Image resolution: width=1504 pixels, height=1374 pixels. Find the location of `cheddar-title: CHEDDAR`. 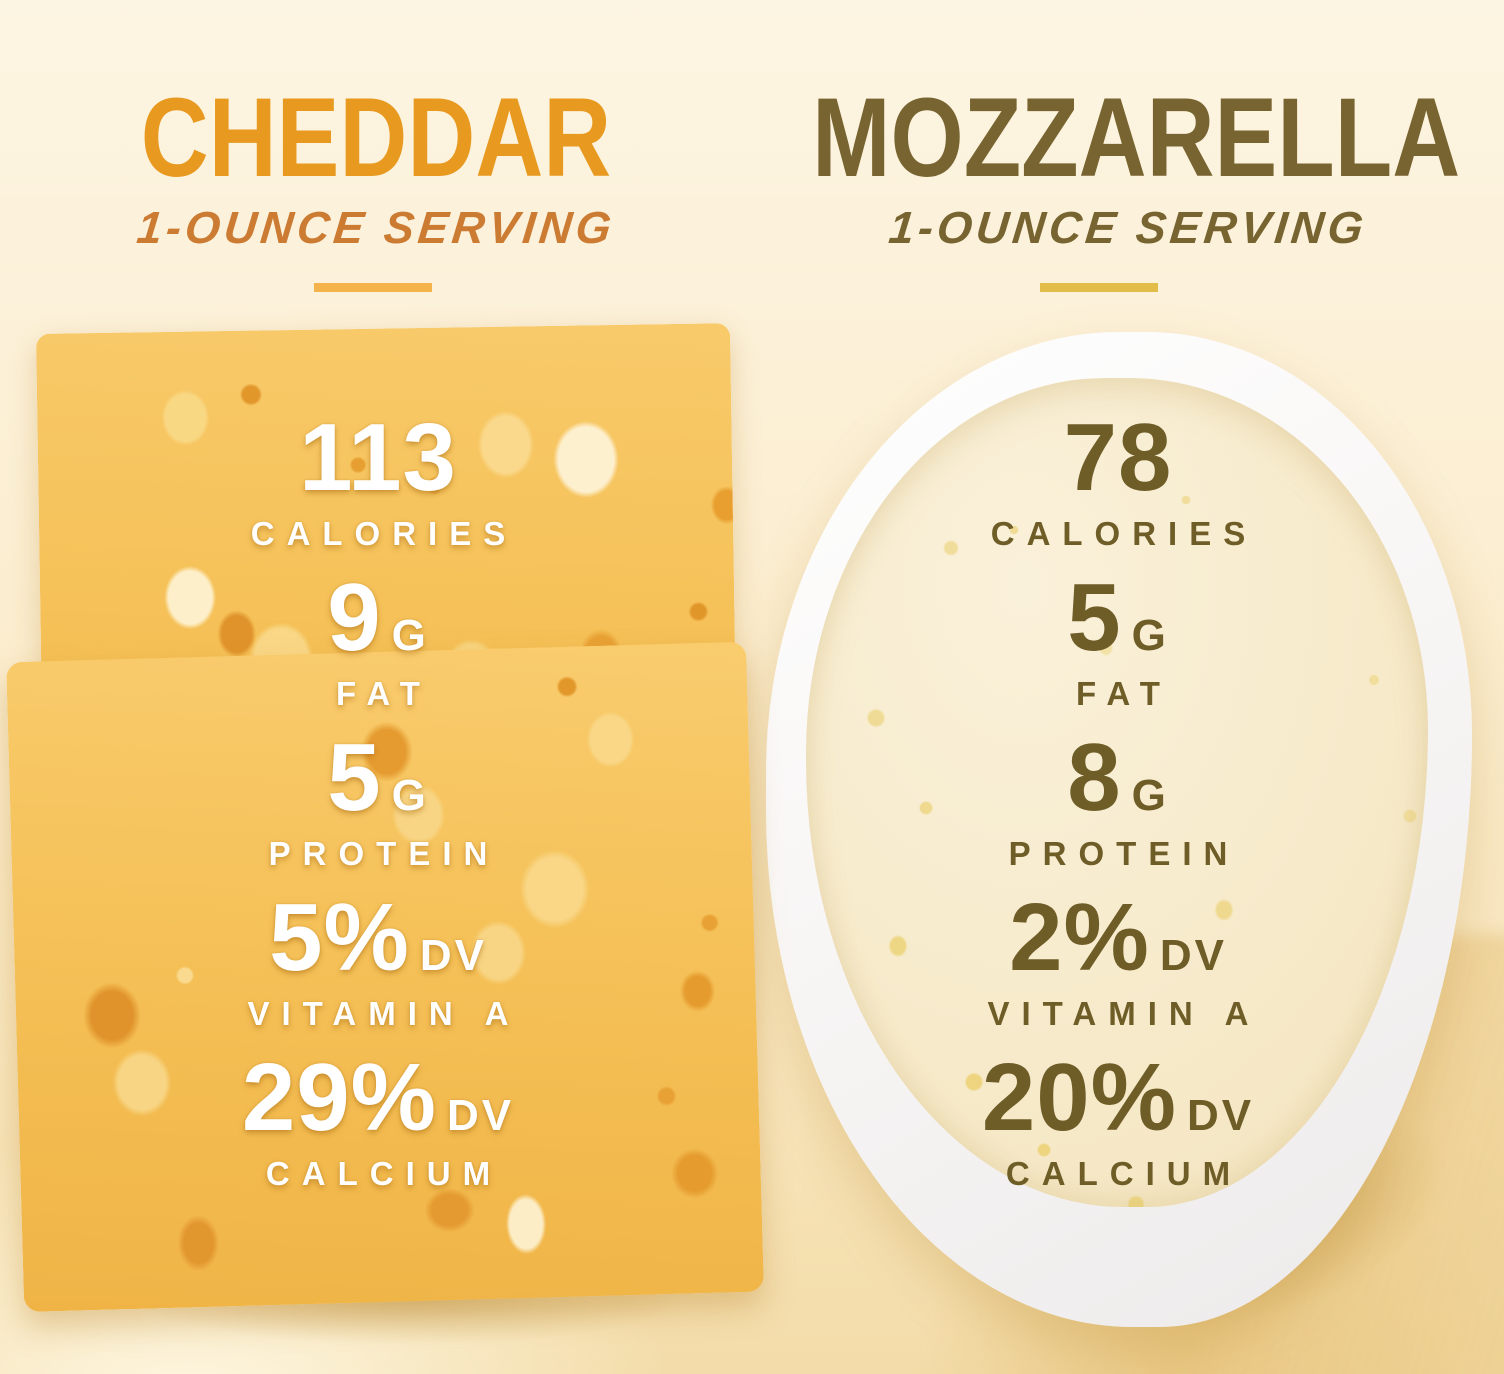

cheddar-title: CHEDDAR is located at coordinates (376, 137).